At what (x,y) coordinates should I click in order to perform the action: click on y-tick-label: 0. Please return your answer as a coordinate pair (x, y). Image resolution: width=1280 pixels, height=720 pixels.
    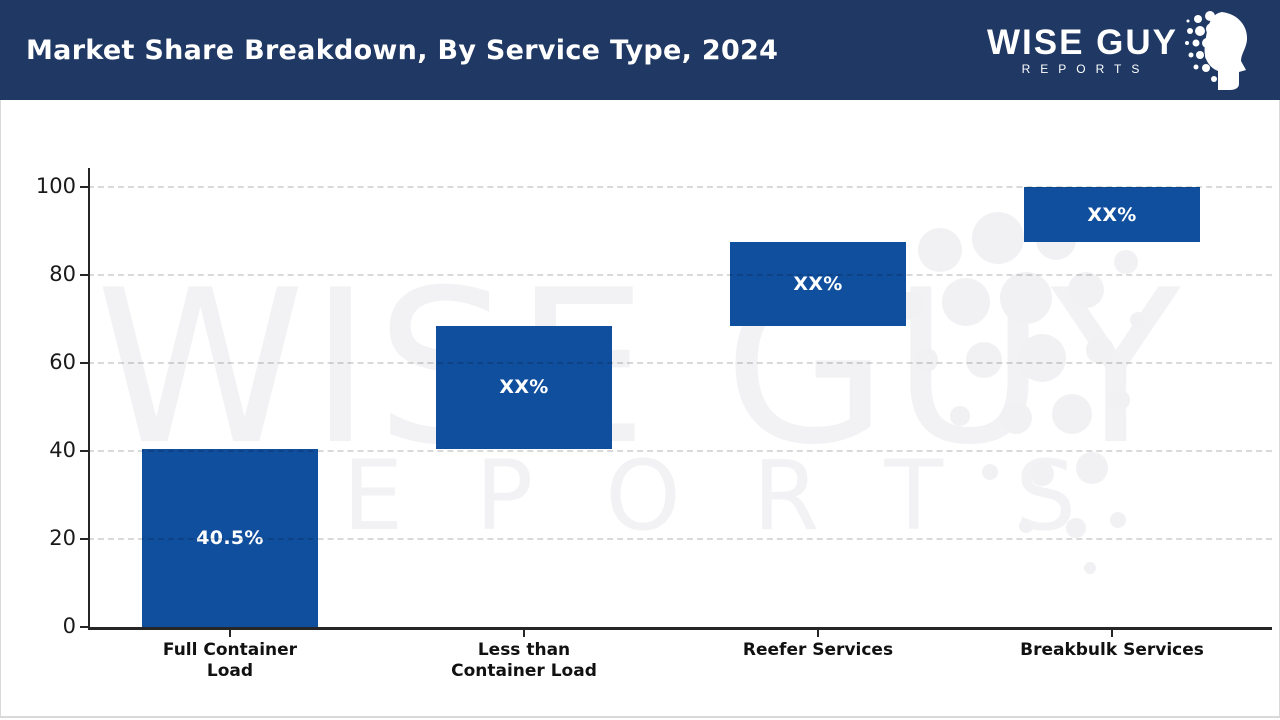
    Looking at the image, I should click on (69, 626).